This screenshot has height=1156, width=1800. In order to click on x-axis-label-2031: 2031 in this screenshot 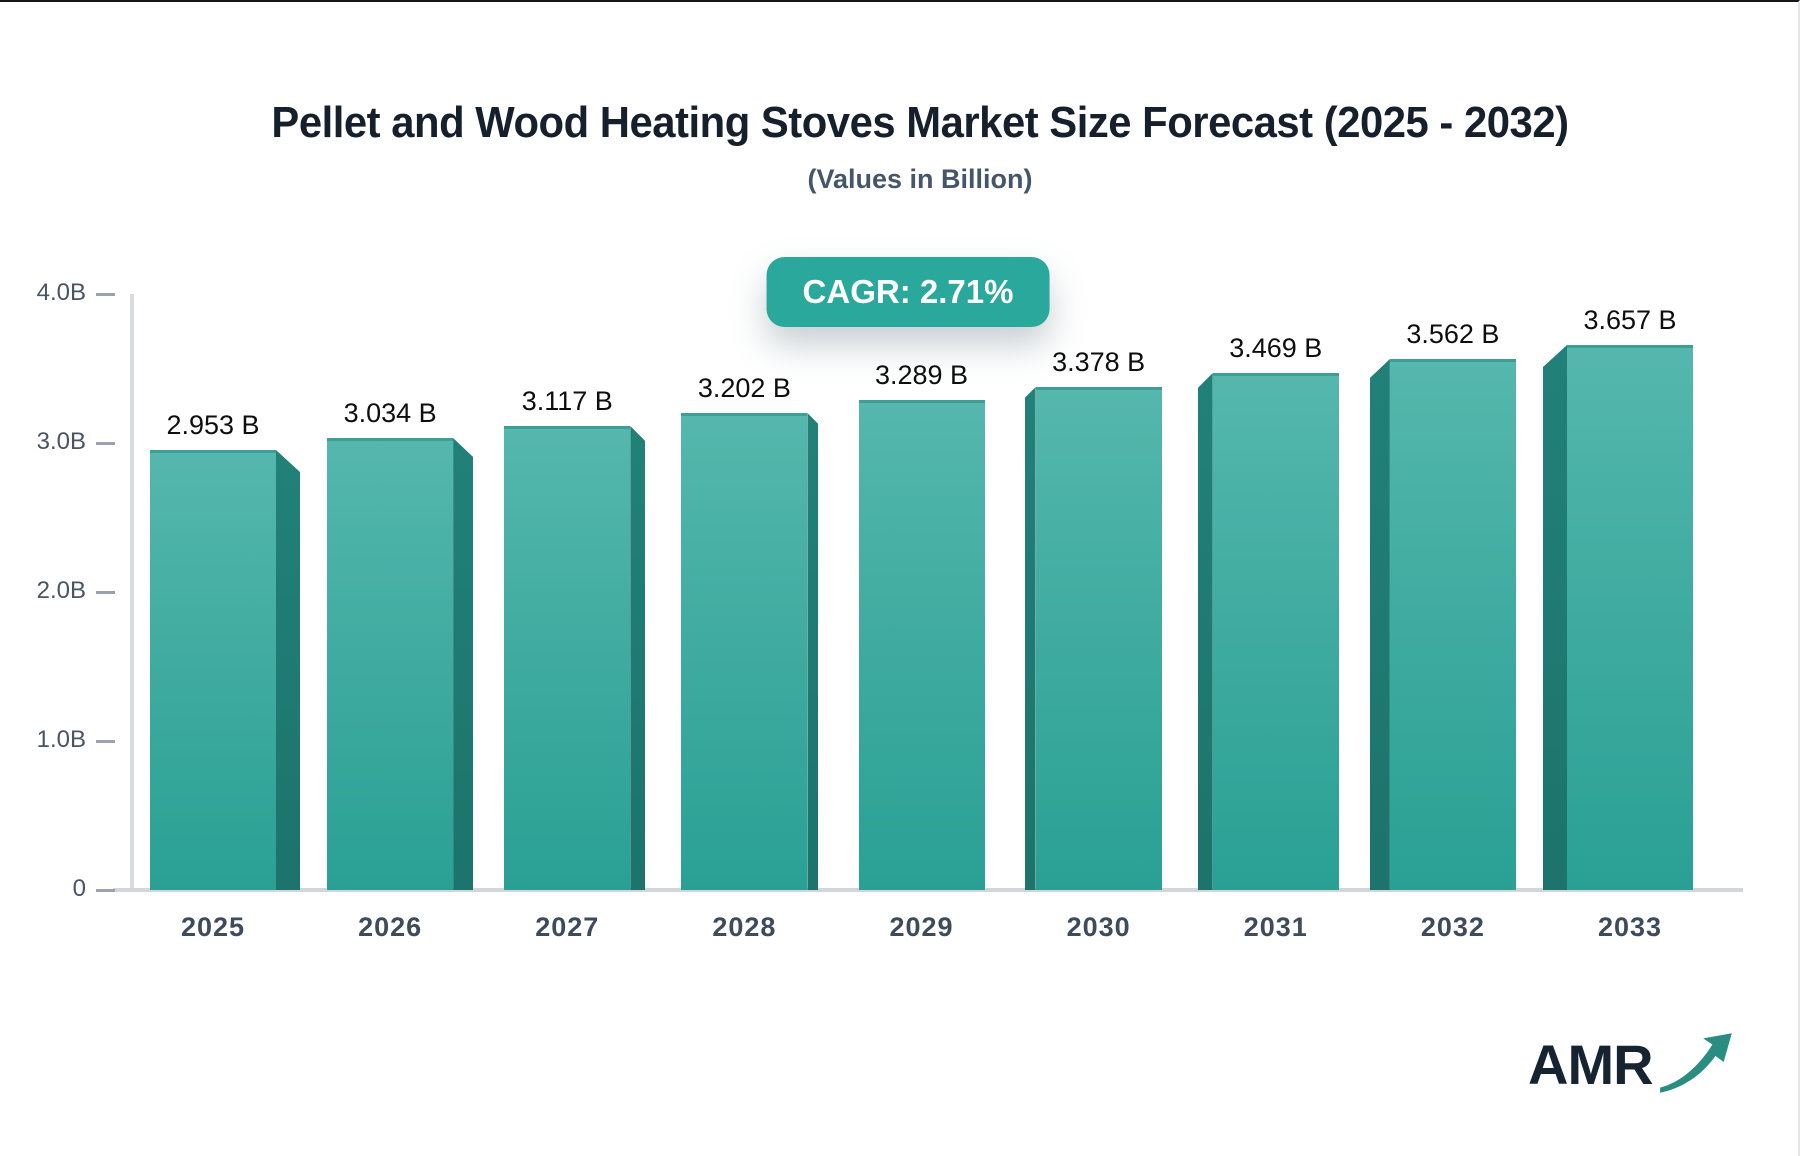, I will do `click(1275, 927)`.